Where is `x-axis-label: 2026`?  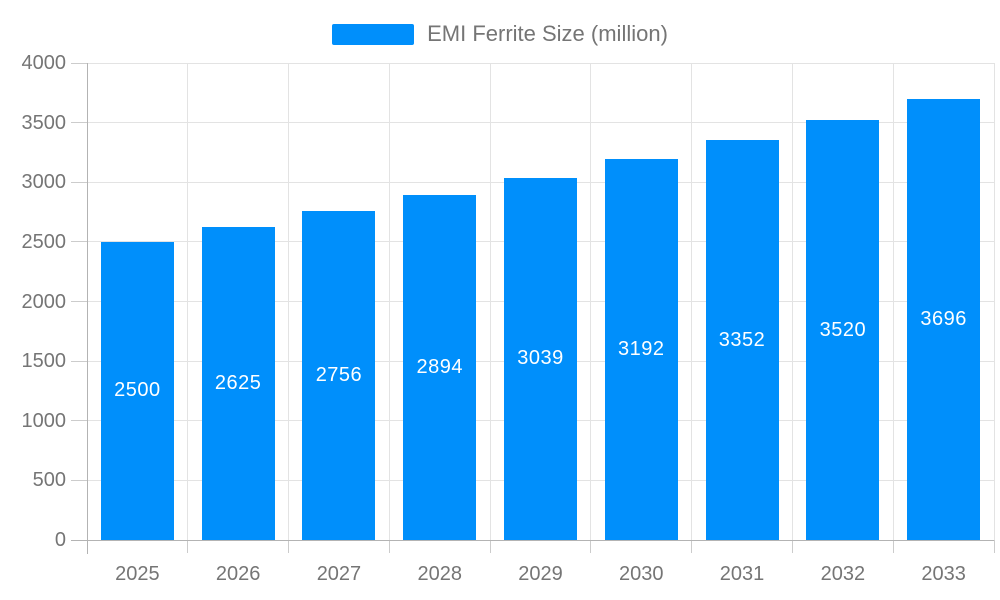 x-axis-label: 2026 is located at coordinates (238, 574).